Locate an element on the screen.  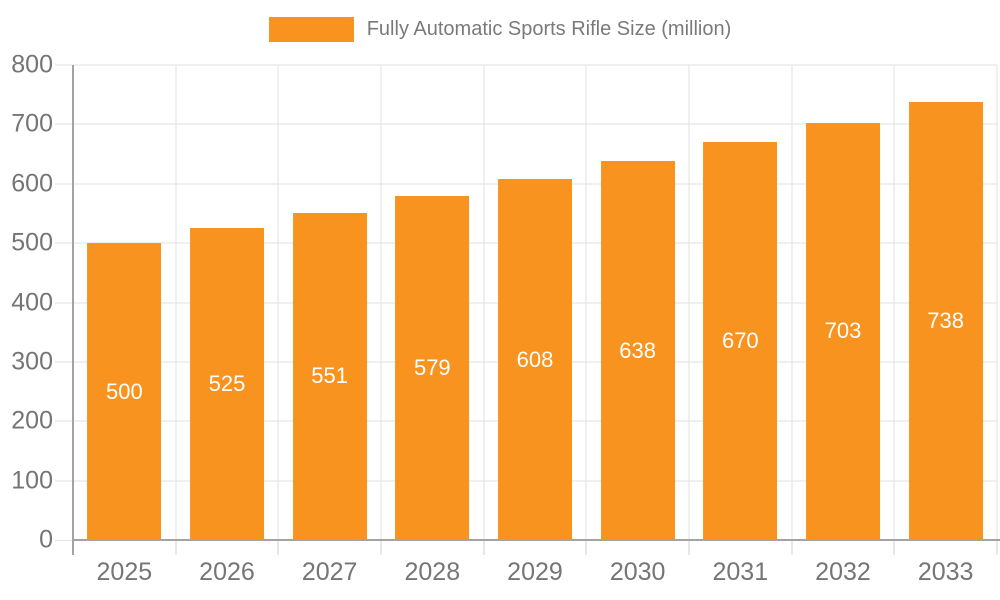
y-axis-tick-label: 0 is located at coordinates (46, 539).